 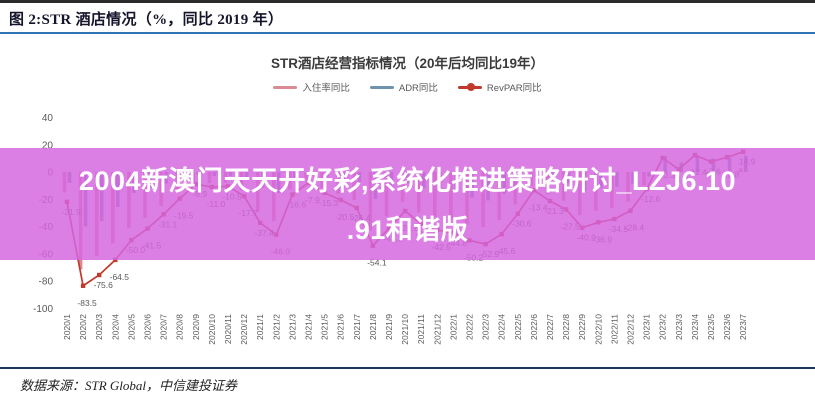 I want to click on svg-text: 2022/3, so click(x=486, y=327).